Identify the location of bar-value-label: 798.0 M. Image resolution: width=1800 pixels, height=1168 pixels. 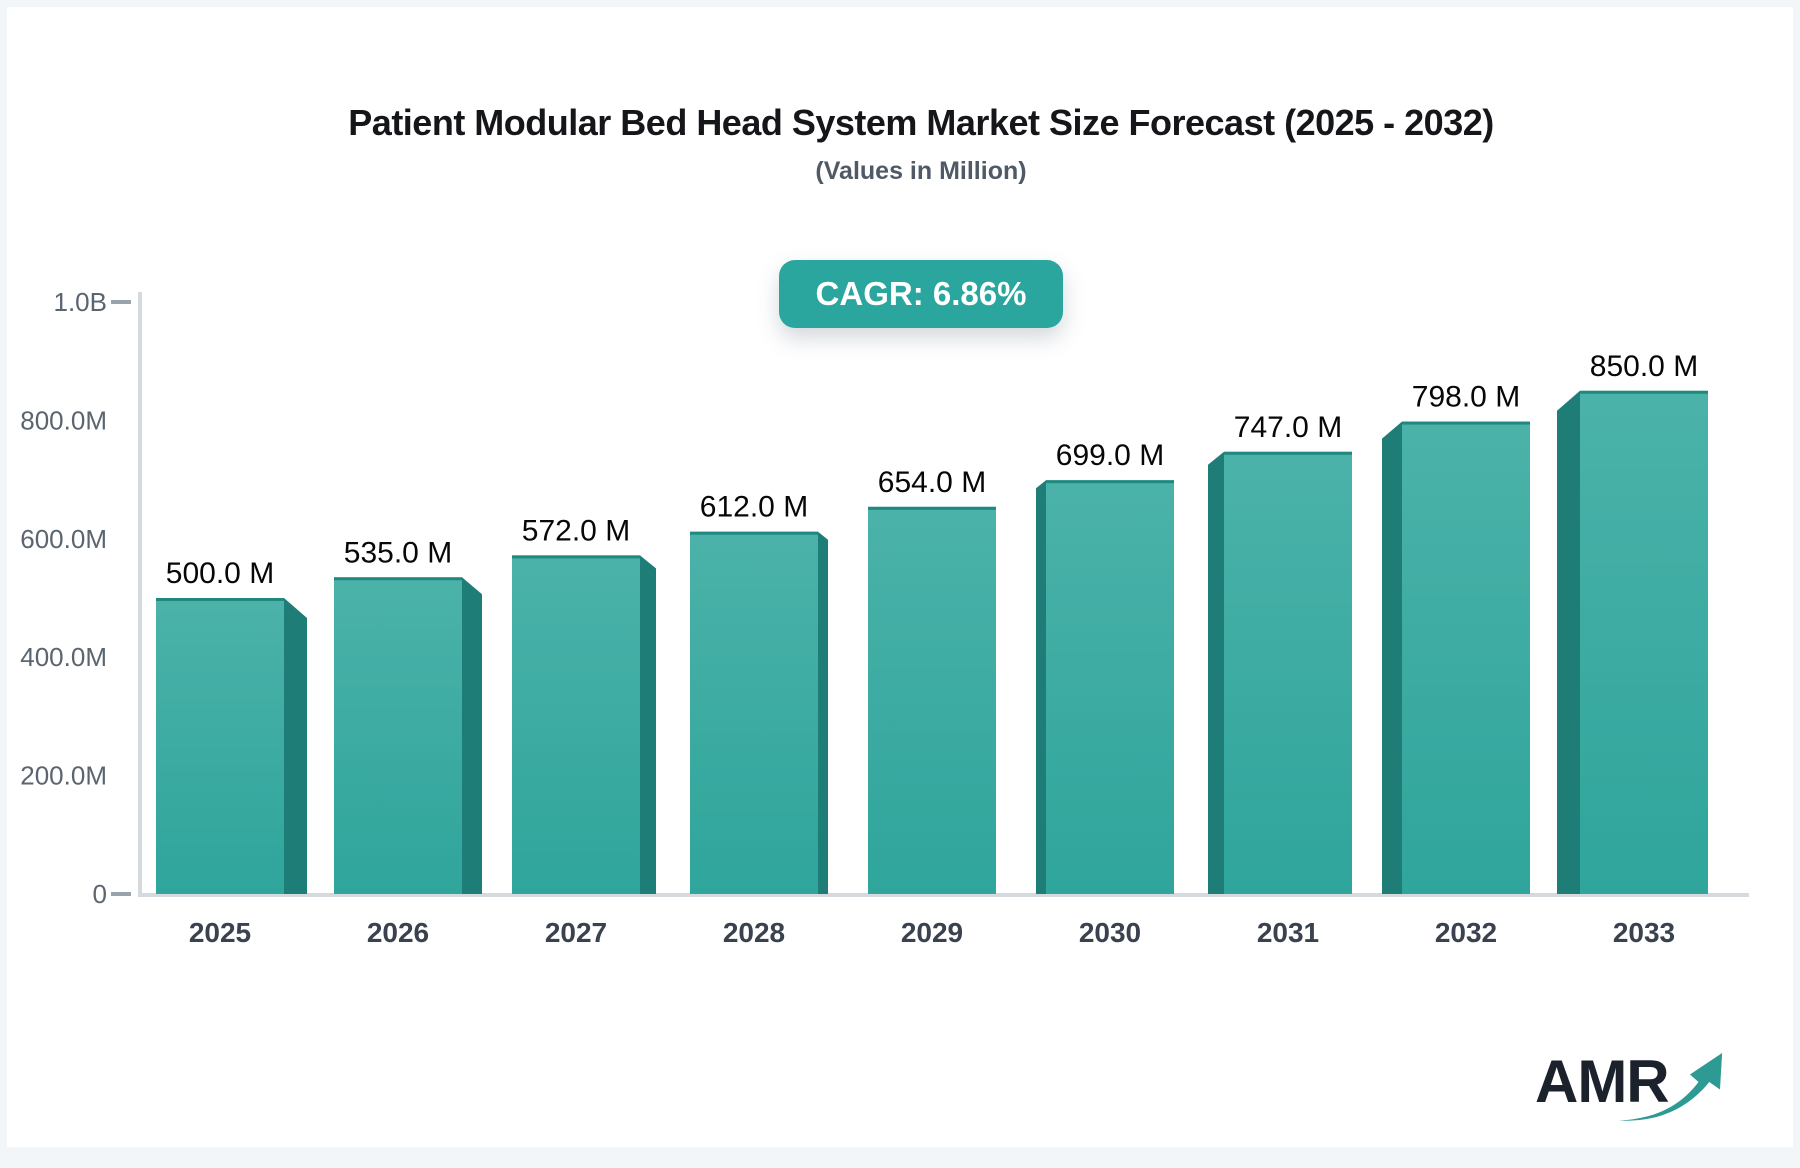
(1466, 397).